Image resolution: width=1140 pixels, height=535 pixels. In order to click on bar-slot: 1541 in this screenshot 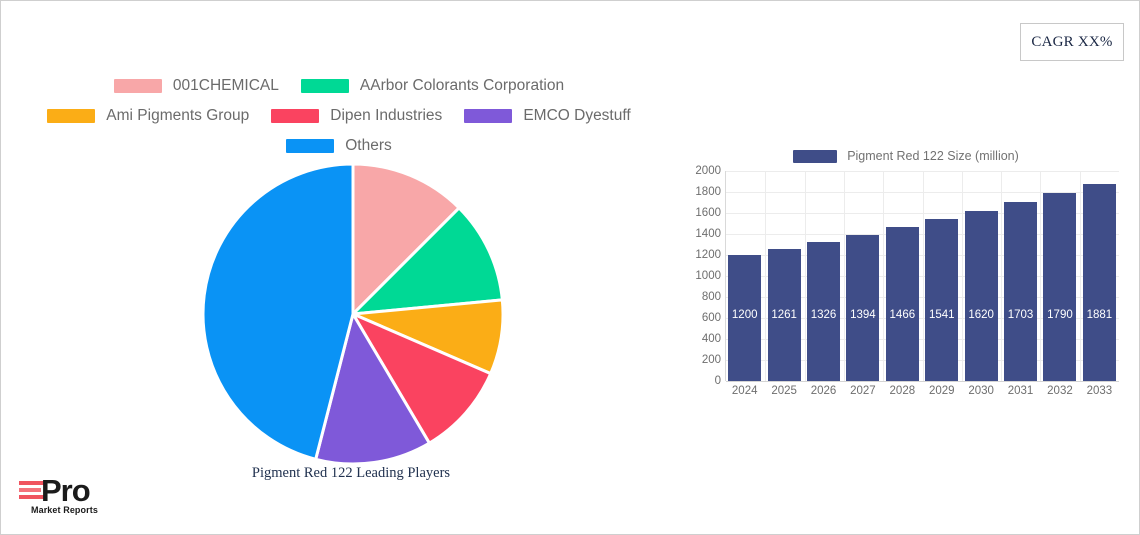, I will do `click(941, 276)`.